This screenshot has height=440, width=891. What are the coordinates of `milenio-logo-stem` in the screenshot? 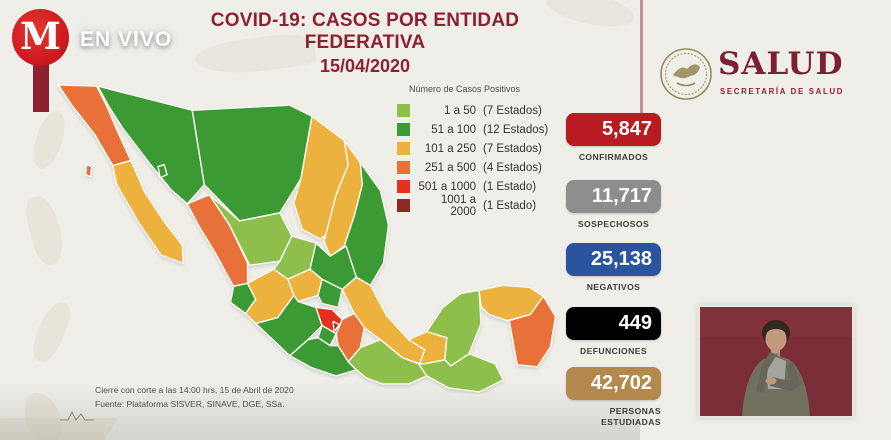 It's located at (41, 86).